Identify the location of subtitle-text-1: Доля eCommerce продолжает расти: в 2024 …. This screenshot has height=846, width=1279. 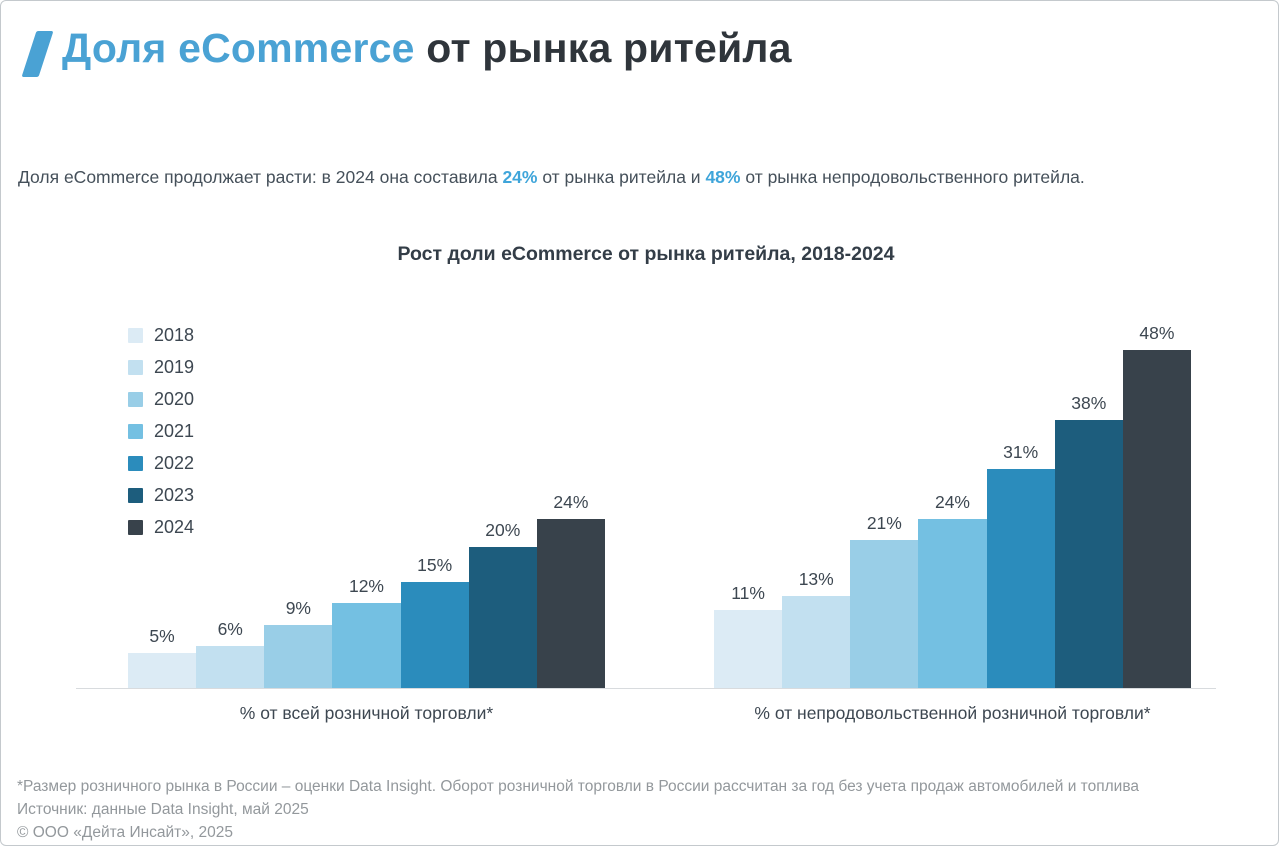
(260, 177).